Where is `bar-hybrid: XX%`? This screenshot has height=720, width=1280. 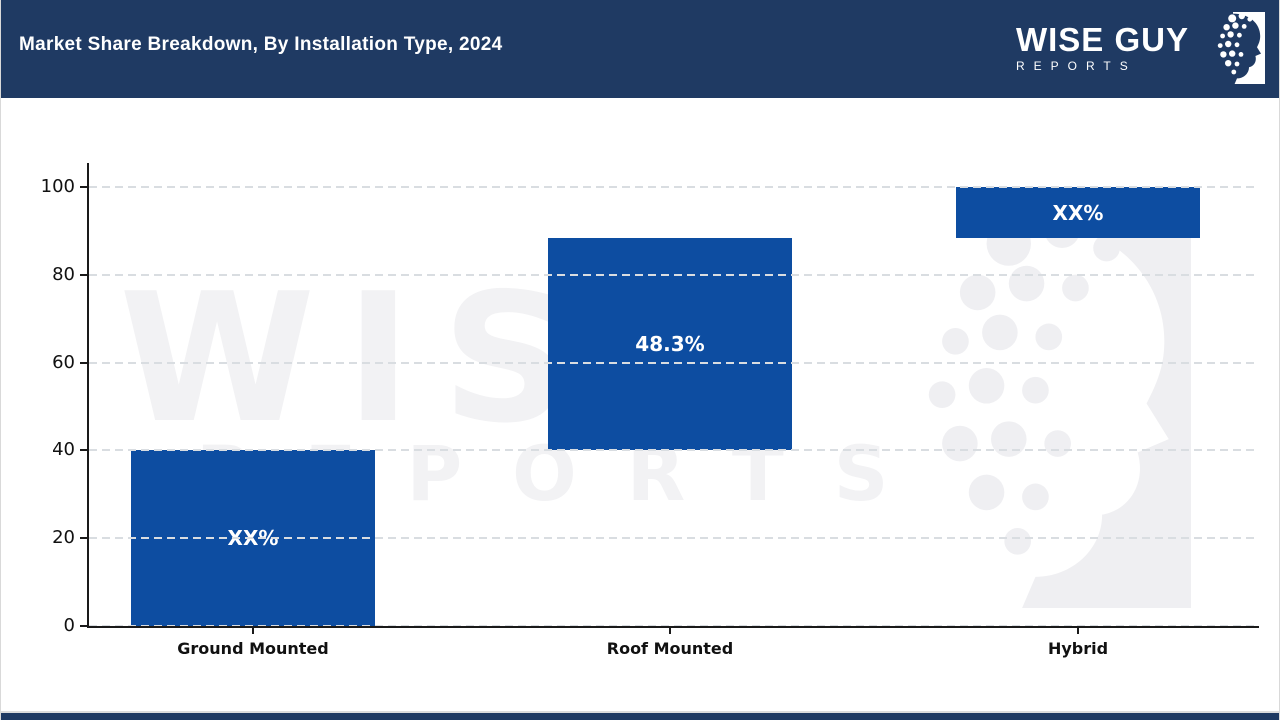 bar-hybrid: XX% is located at coordinates (1078, 213).